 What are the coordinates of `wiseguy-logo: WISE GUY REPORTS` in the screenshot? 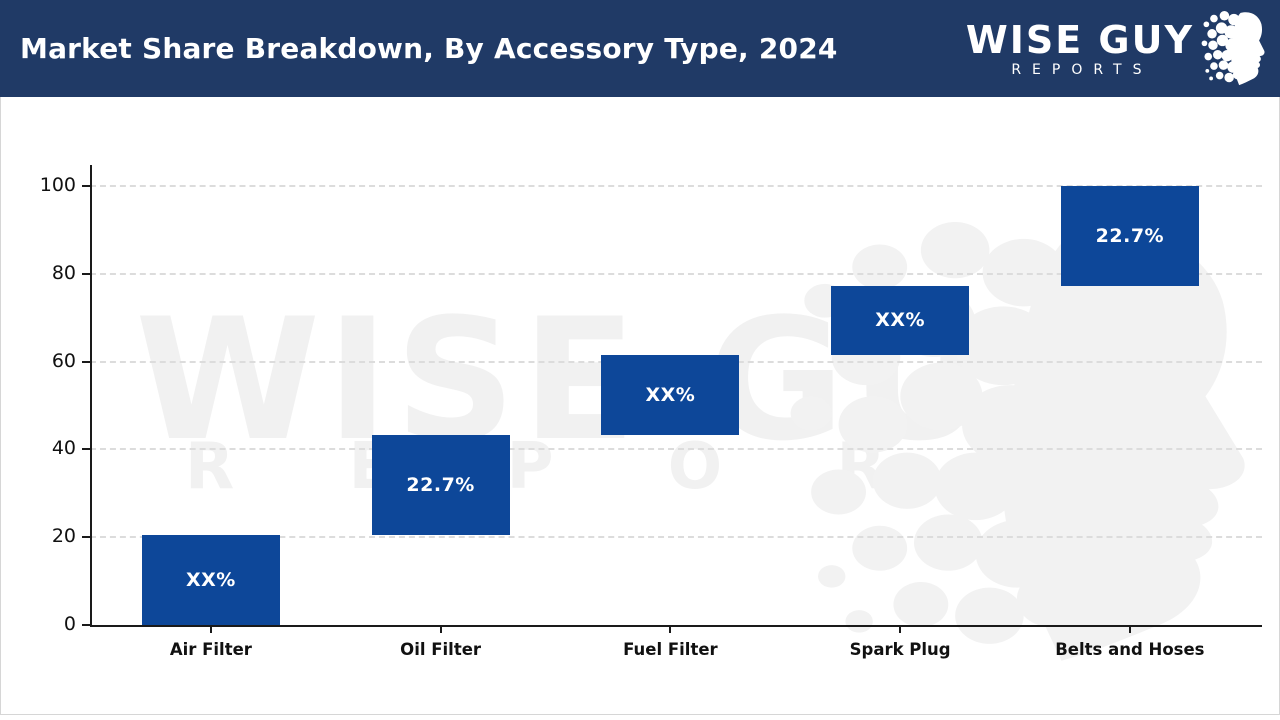 It's located at (1116, 48).